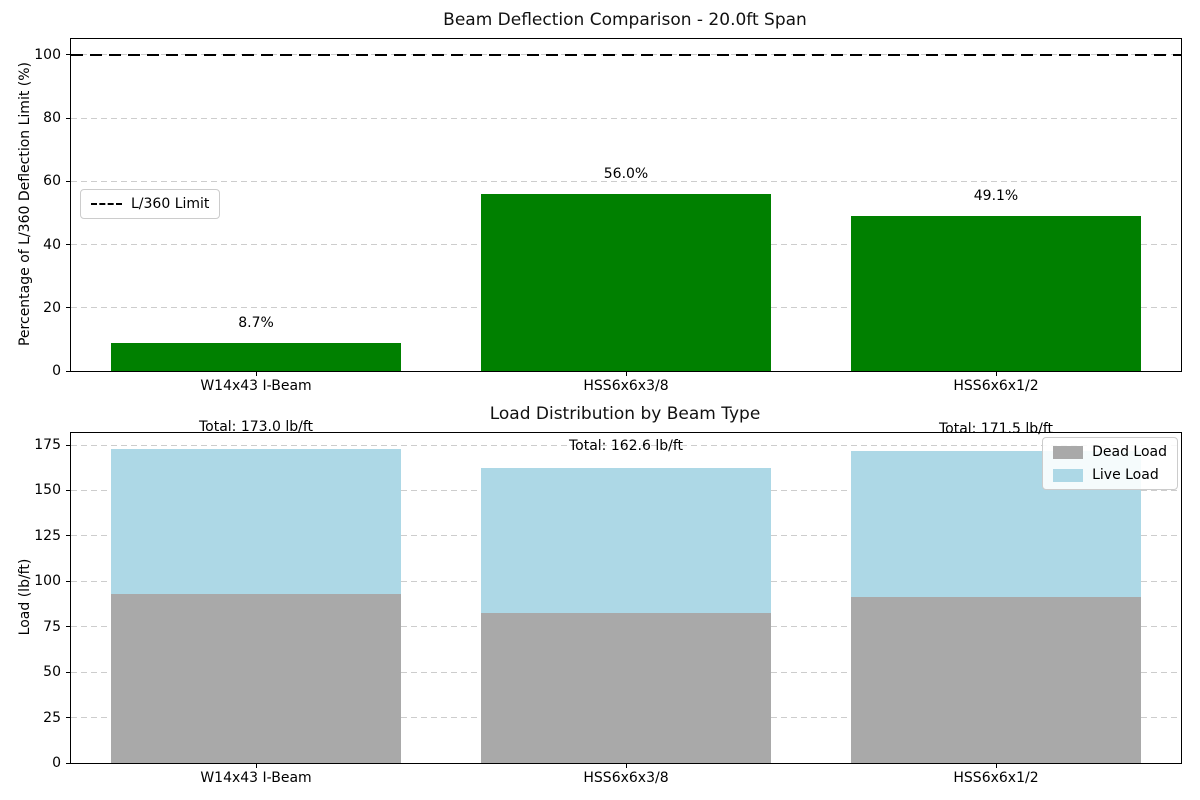 This screenshot has width=1200, height=800. What do you see at coordinates (1125, 475) in the screenshot?
I see `legend-label: Live Load` at bounding box center [1125, 475].